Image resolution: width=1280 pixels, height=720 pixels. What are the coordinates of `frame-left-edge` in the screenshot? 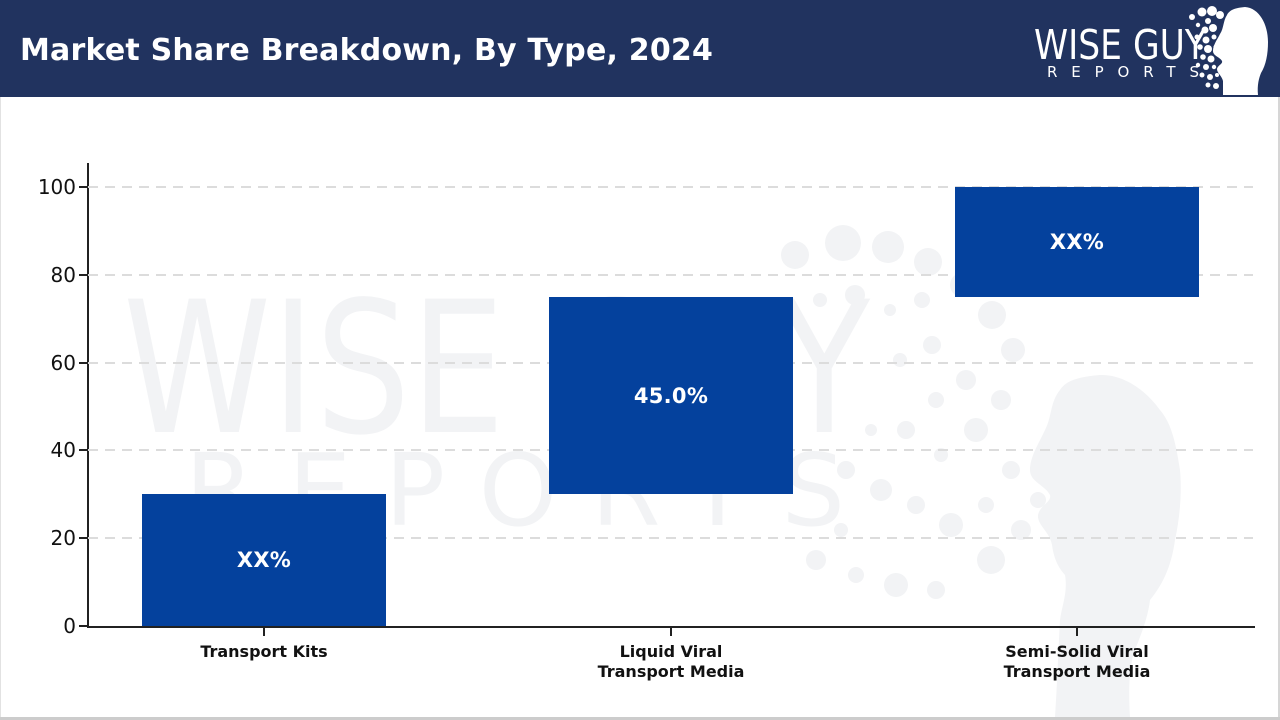 It's located at (0, 407).